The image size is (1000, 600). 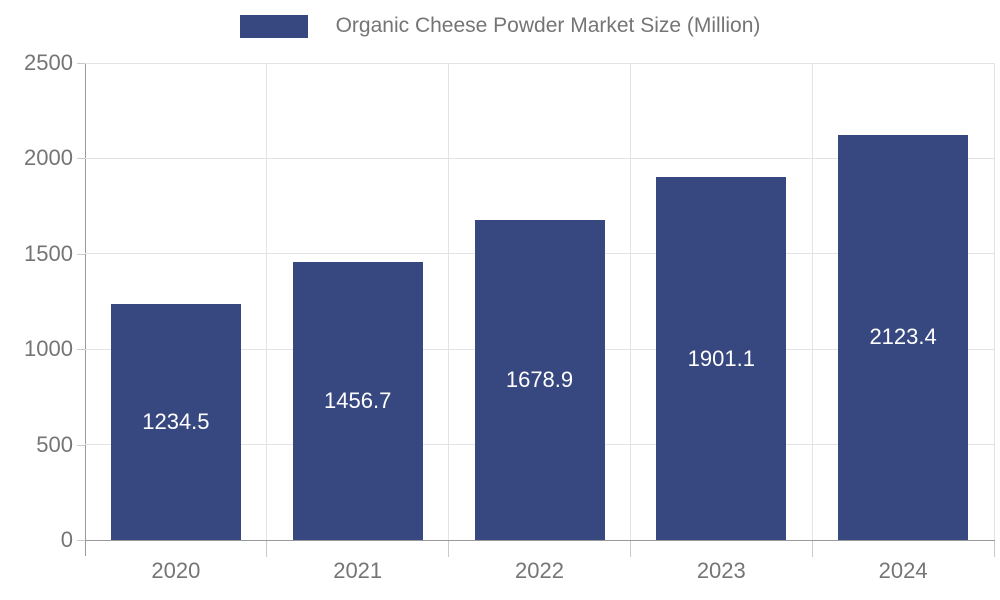 I want to click on bar-value-label: 1901.1, so click(x=721, y=358).